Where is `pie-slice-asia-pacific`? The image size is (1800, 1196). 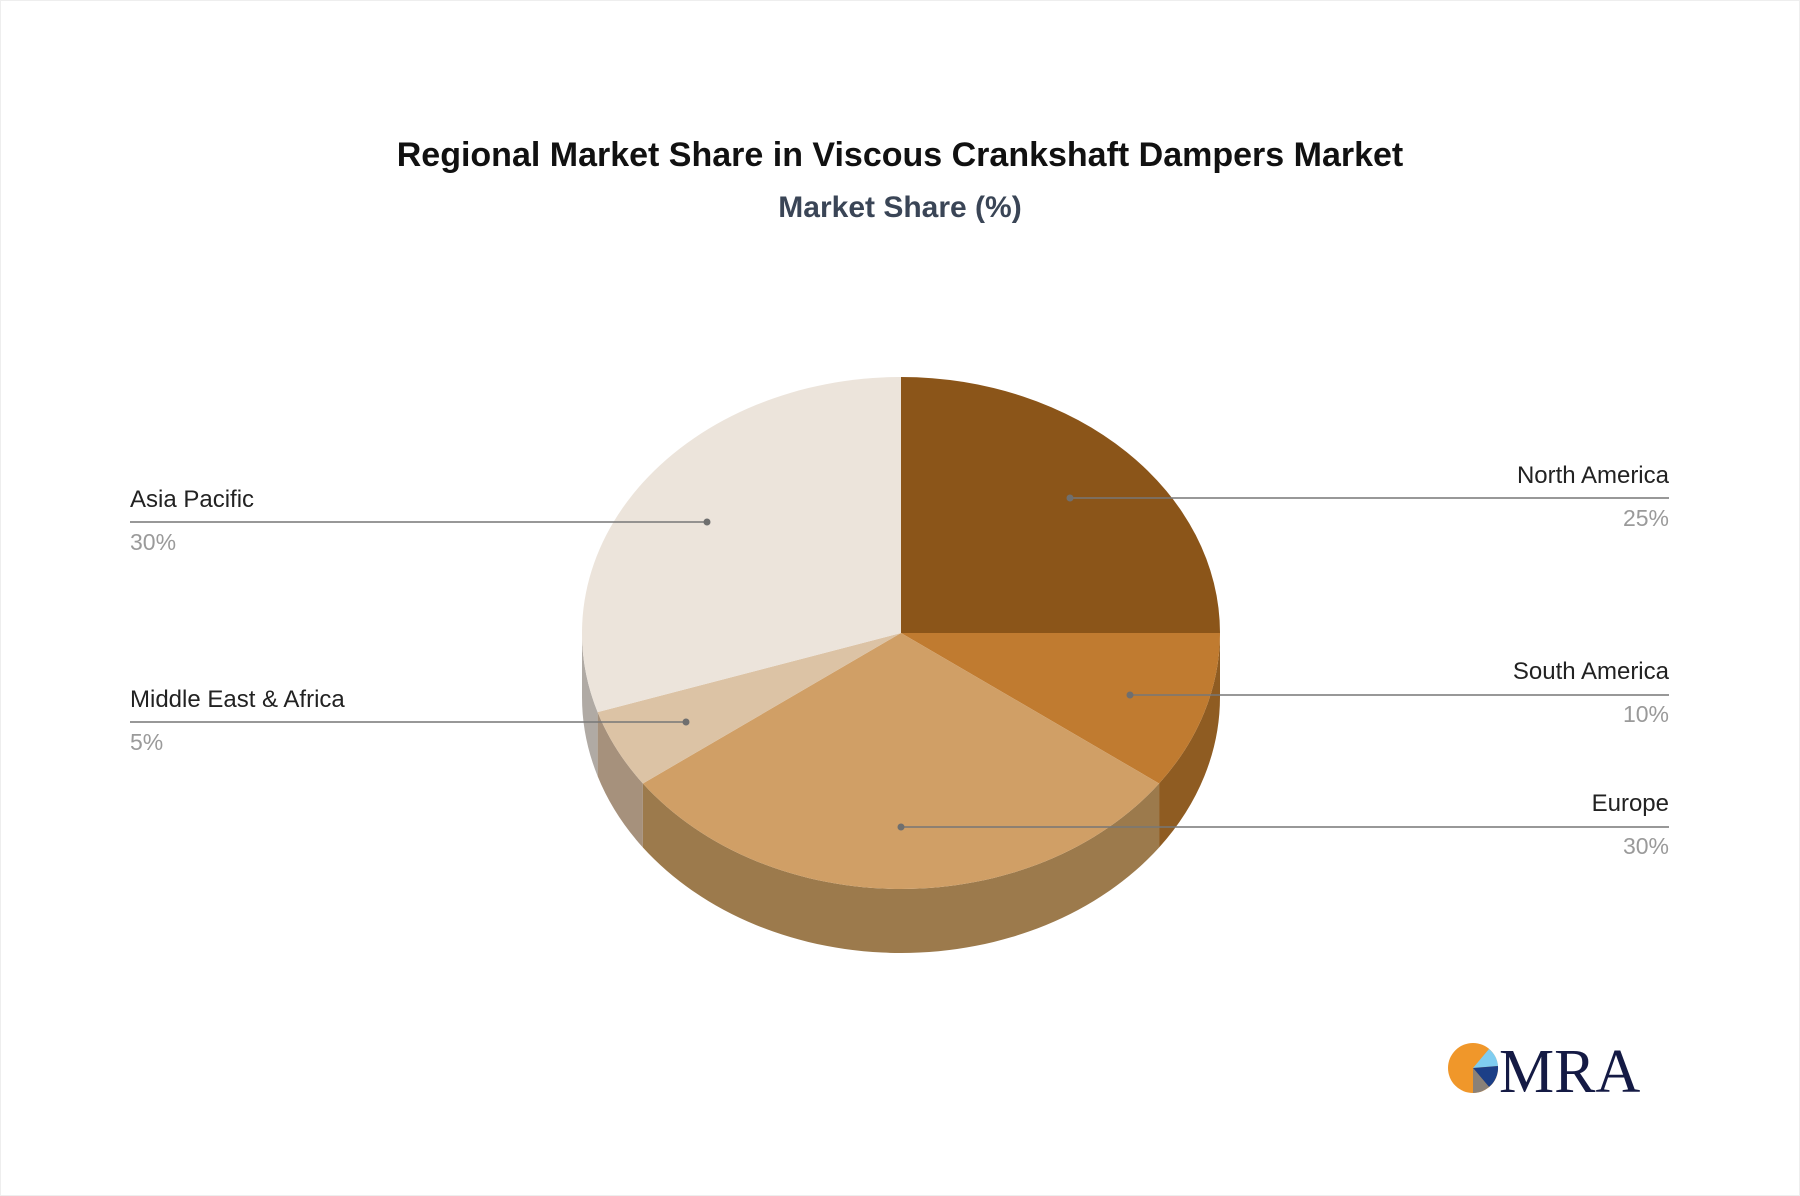 pie-slice-asia-pacific is located at coordinates (741, 545).